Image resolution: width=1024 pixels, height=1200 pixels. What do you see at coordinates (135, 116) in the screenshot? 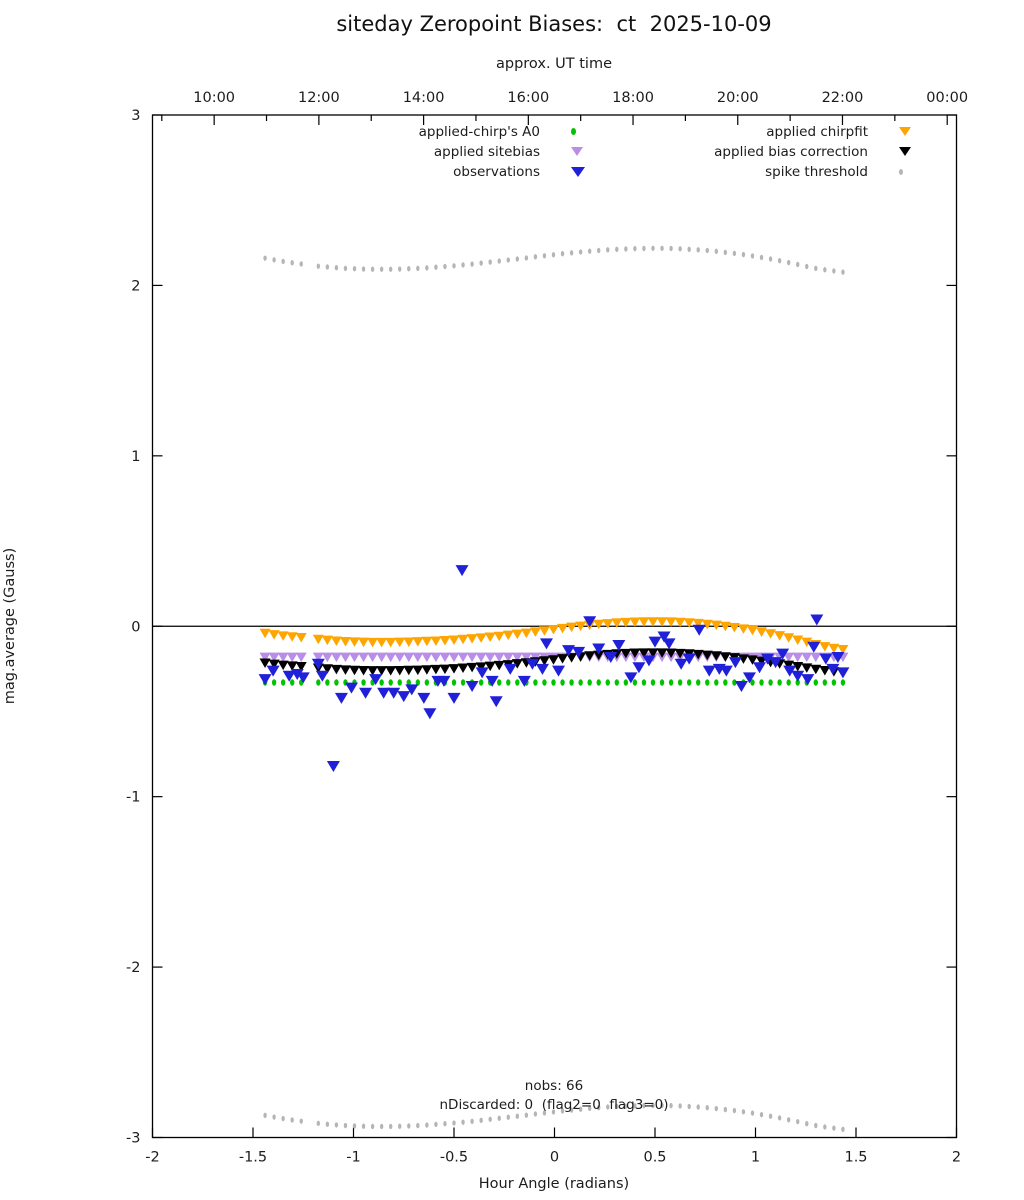
I see `y-tick-label: 3` at bounding box center [135, 116].